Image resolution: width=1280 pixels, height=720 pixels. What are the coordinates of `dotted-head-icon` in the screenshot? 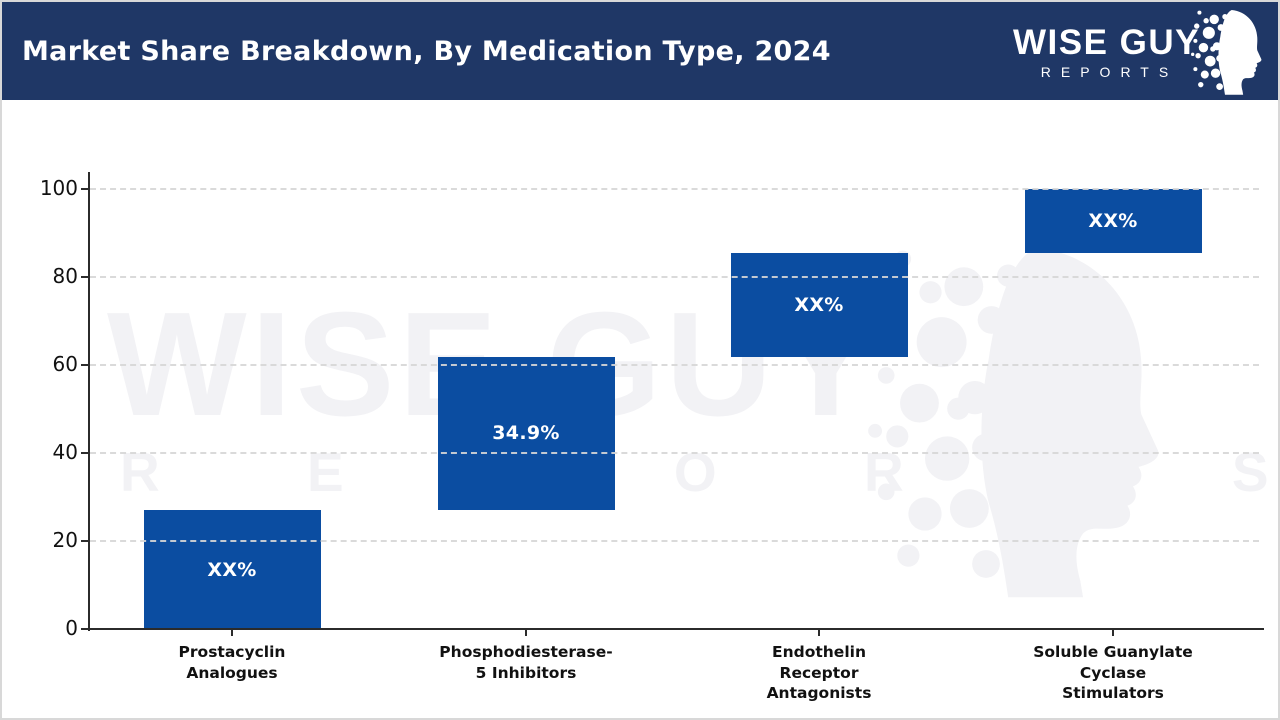 It's located at (1226, 52).